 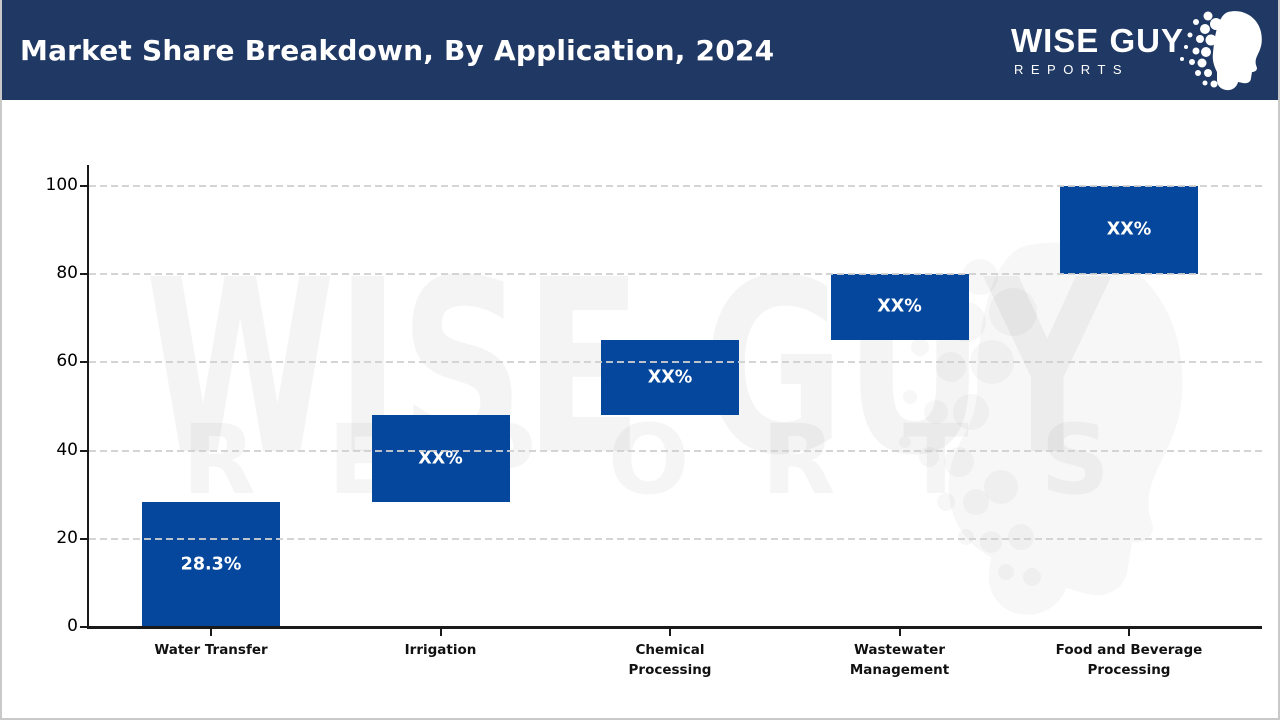 What do you see at coordinates (67, 449) in the screenshot?
I see `y-axis-tick-label-40: 40` at bounding box center [67, 449].